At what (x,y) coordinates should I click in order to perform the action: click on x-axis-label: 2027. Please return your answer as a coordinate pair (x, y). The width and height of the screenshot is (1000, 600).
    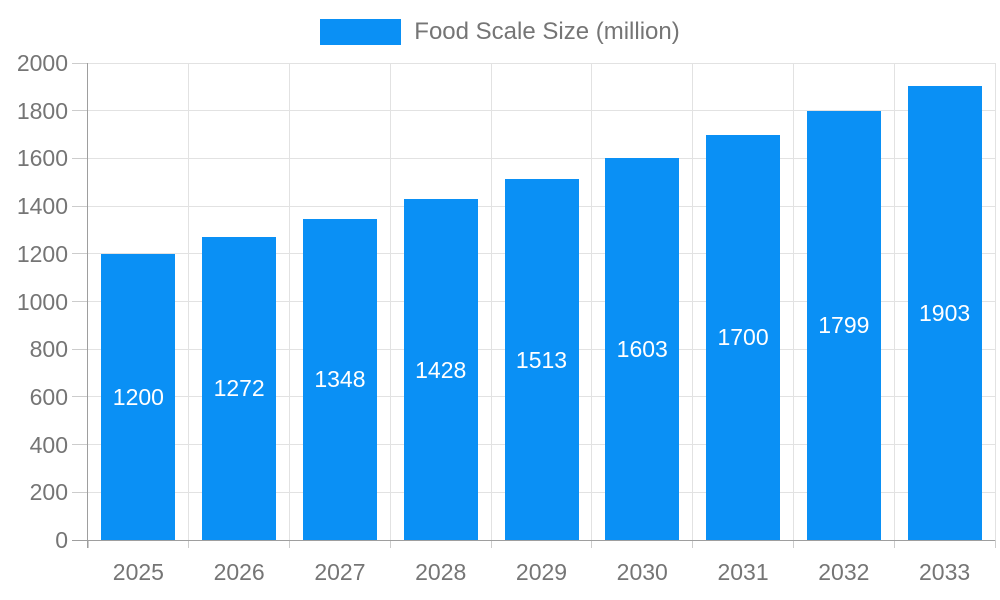
    Looking at the image, I should click on (340, 572).